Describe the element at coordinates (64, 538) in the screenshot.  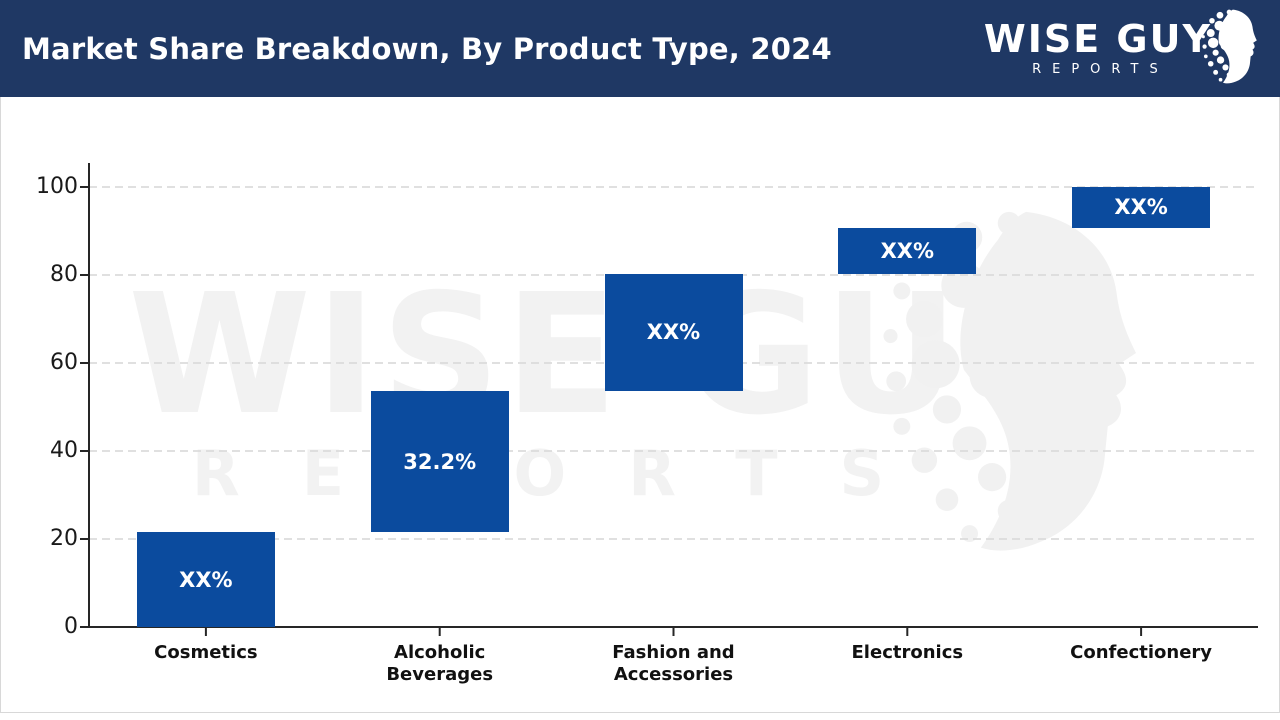
I see `y-tick-label-20: 20` at that location.